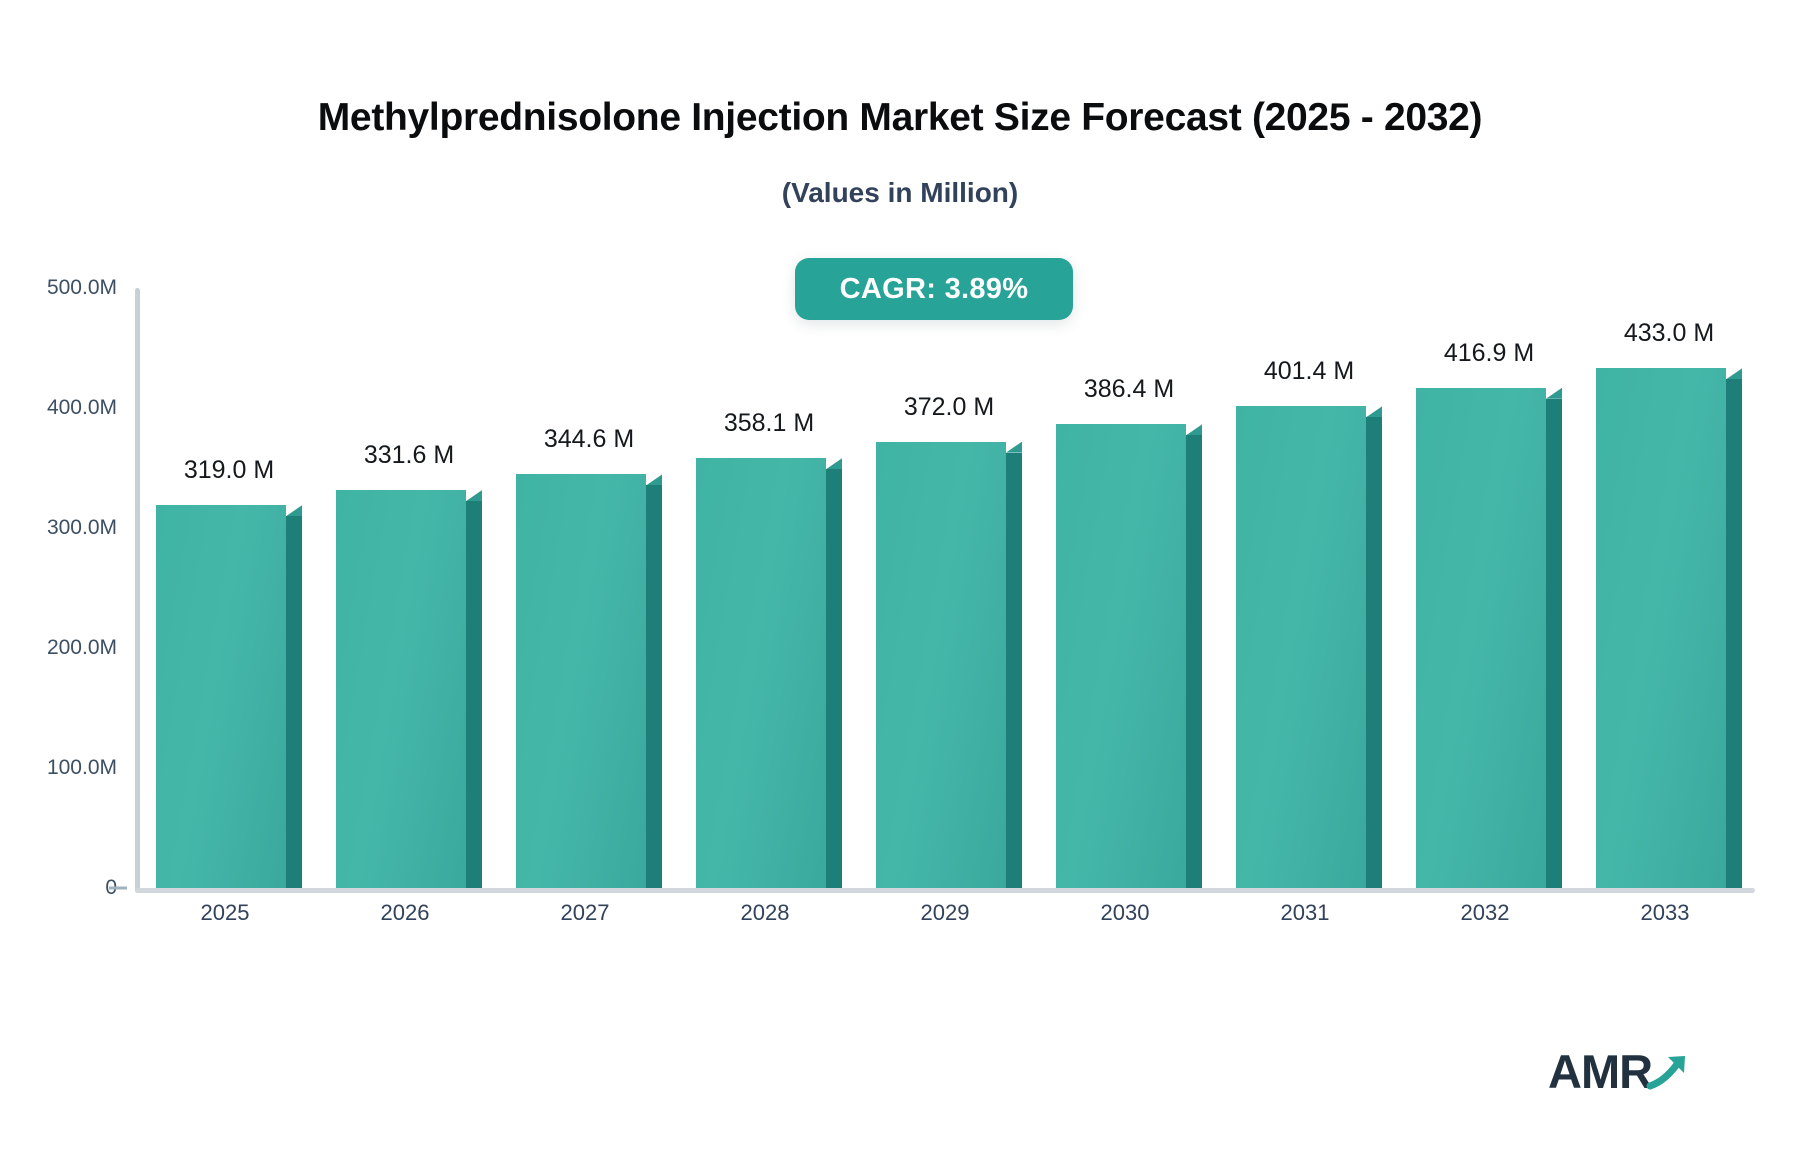  Describe the element at coordinates (1309, 371) in the screenshot. I see `bar-value-label: 401.4 M` at that location.